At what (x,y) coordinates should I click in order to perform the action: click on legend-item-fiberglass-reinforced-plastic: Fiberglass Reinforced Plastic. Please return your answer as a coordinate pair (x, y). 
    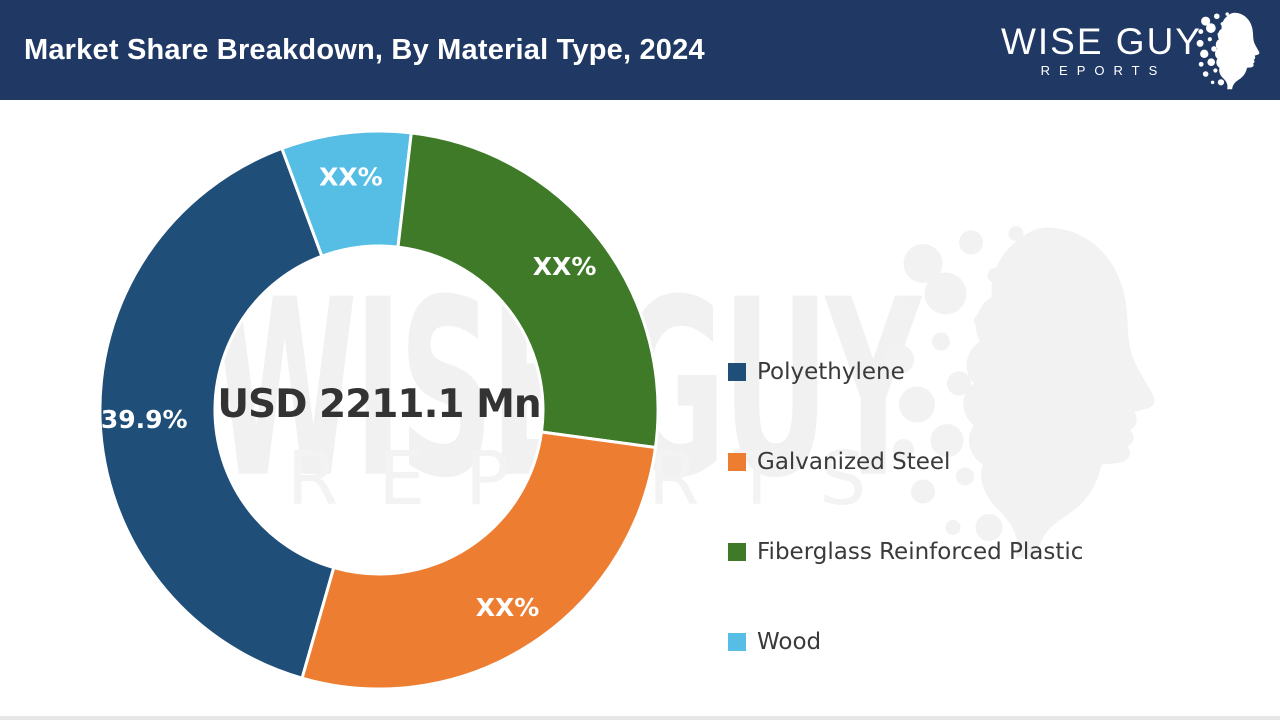
    Looking at the image, I should click on (905, 552).